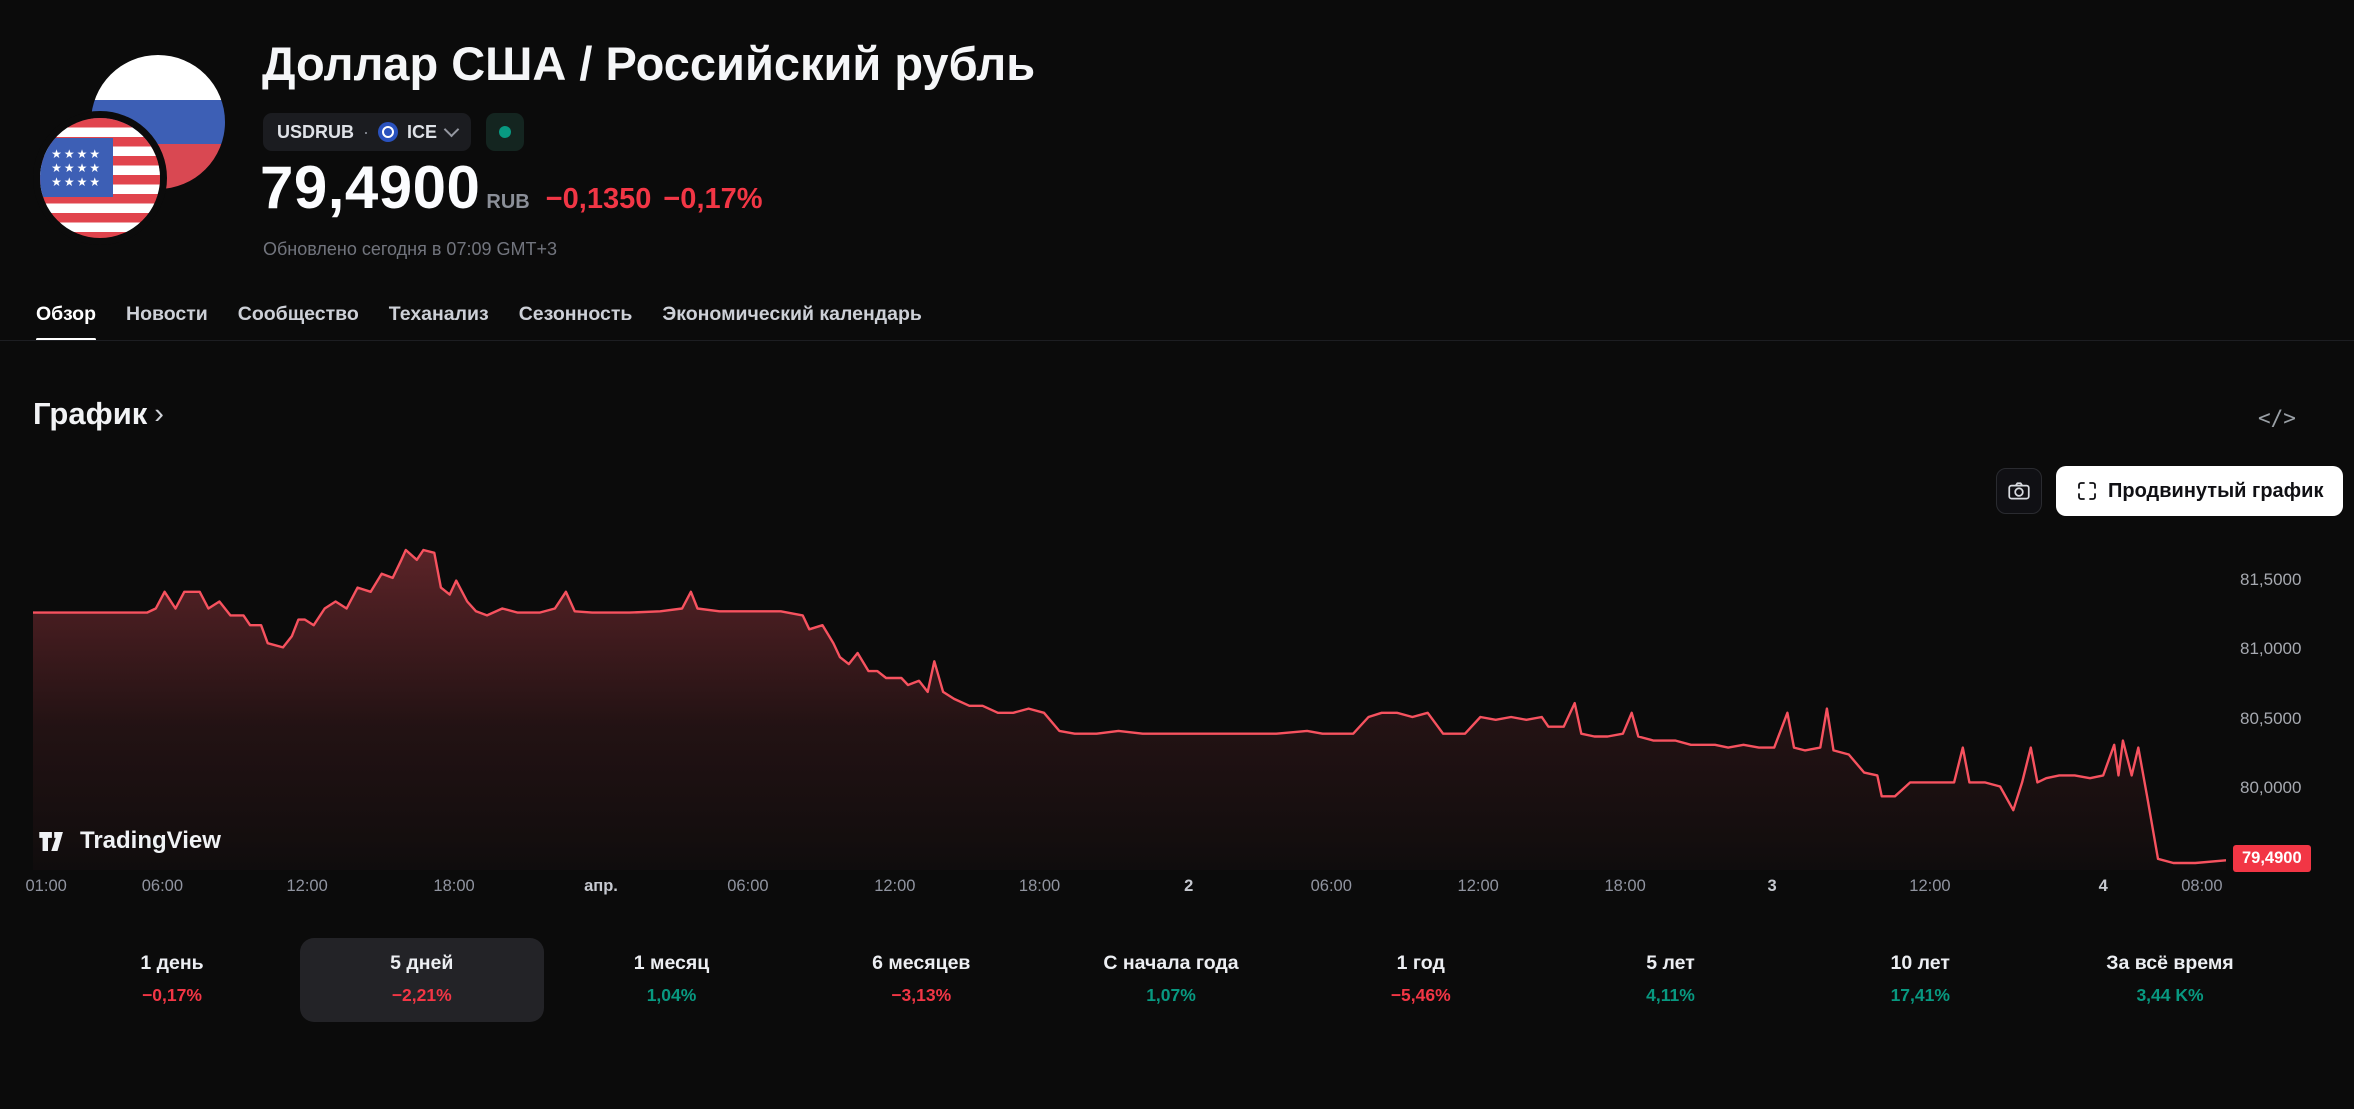 The width and height of the screenshot is (2354, 1109). I want to click on last-updated-text: Обновлено сегодня в 07:09 GMT+3, so click(410, 249).